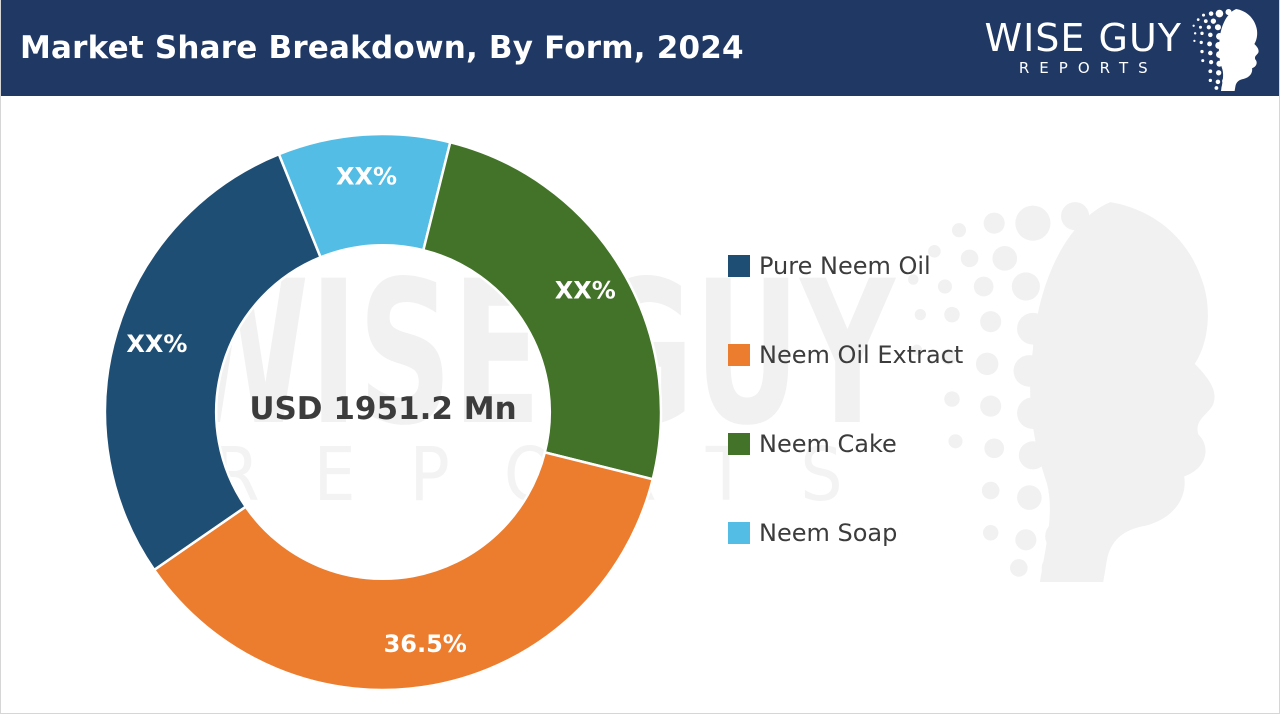  What do you see at coordinates (403, 571) in the screenshot?
I see `donut-segment-neem-oil-extract` at bounding box center [403, 571].